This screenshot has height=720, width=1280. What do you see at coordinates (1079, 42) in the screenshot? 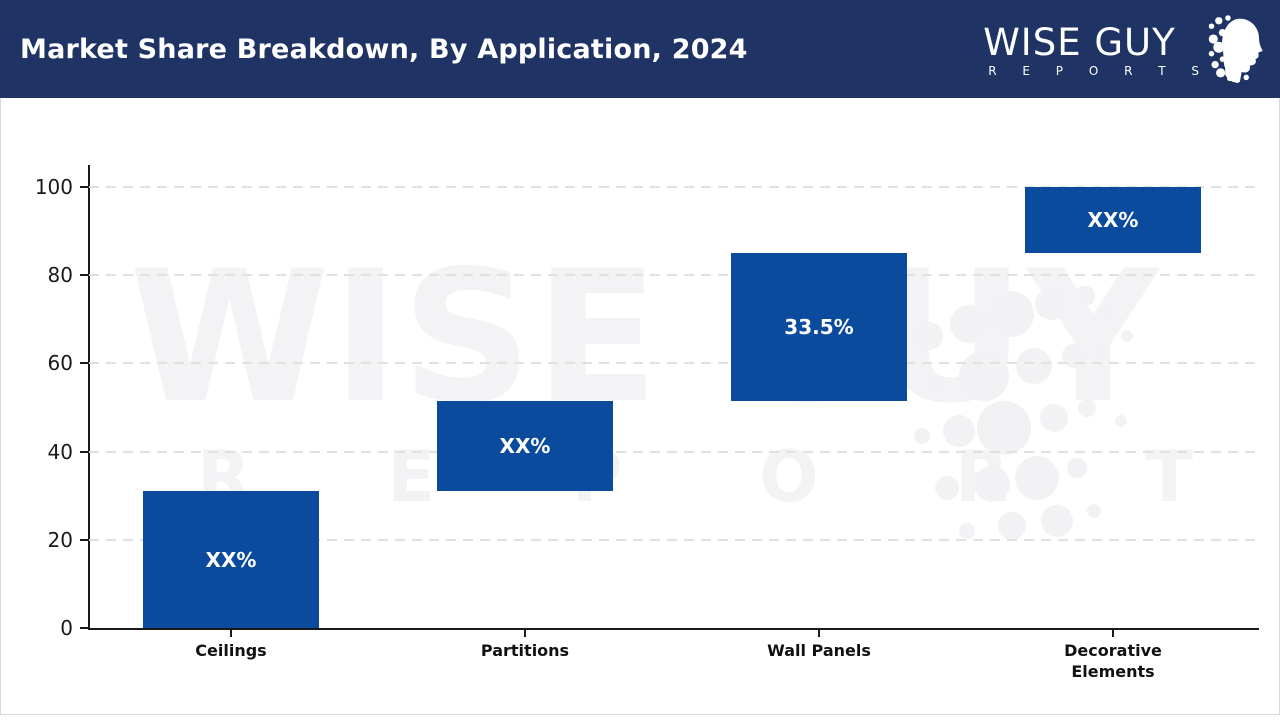
I see `brand-wordmark: WISE GUY` at bounding box center [1079, 42].